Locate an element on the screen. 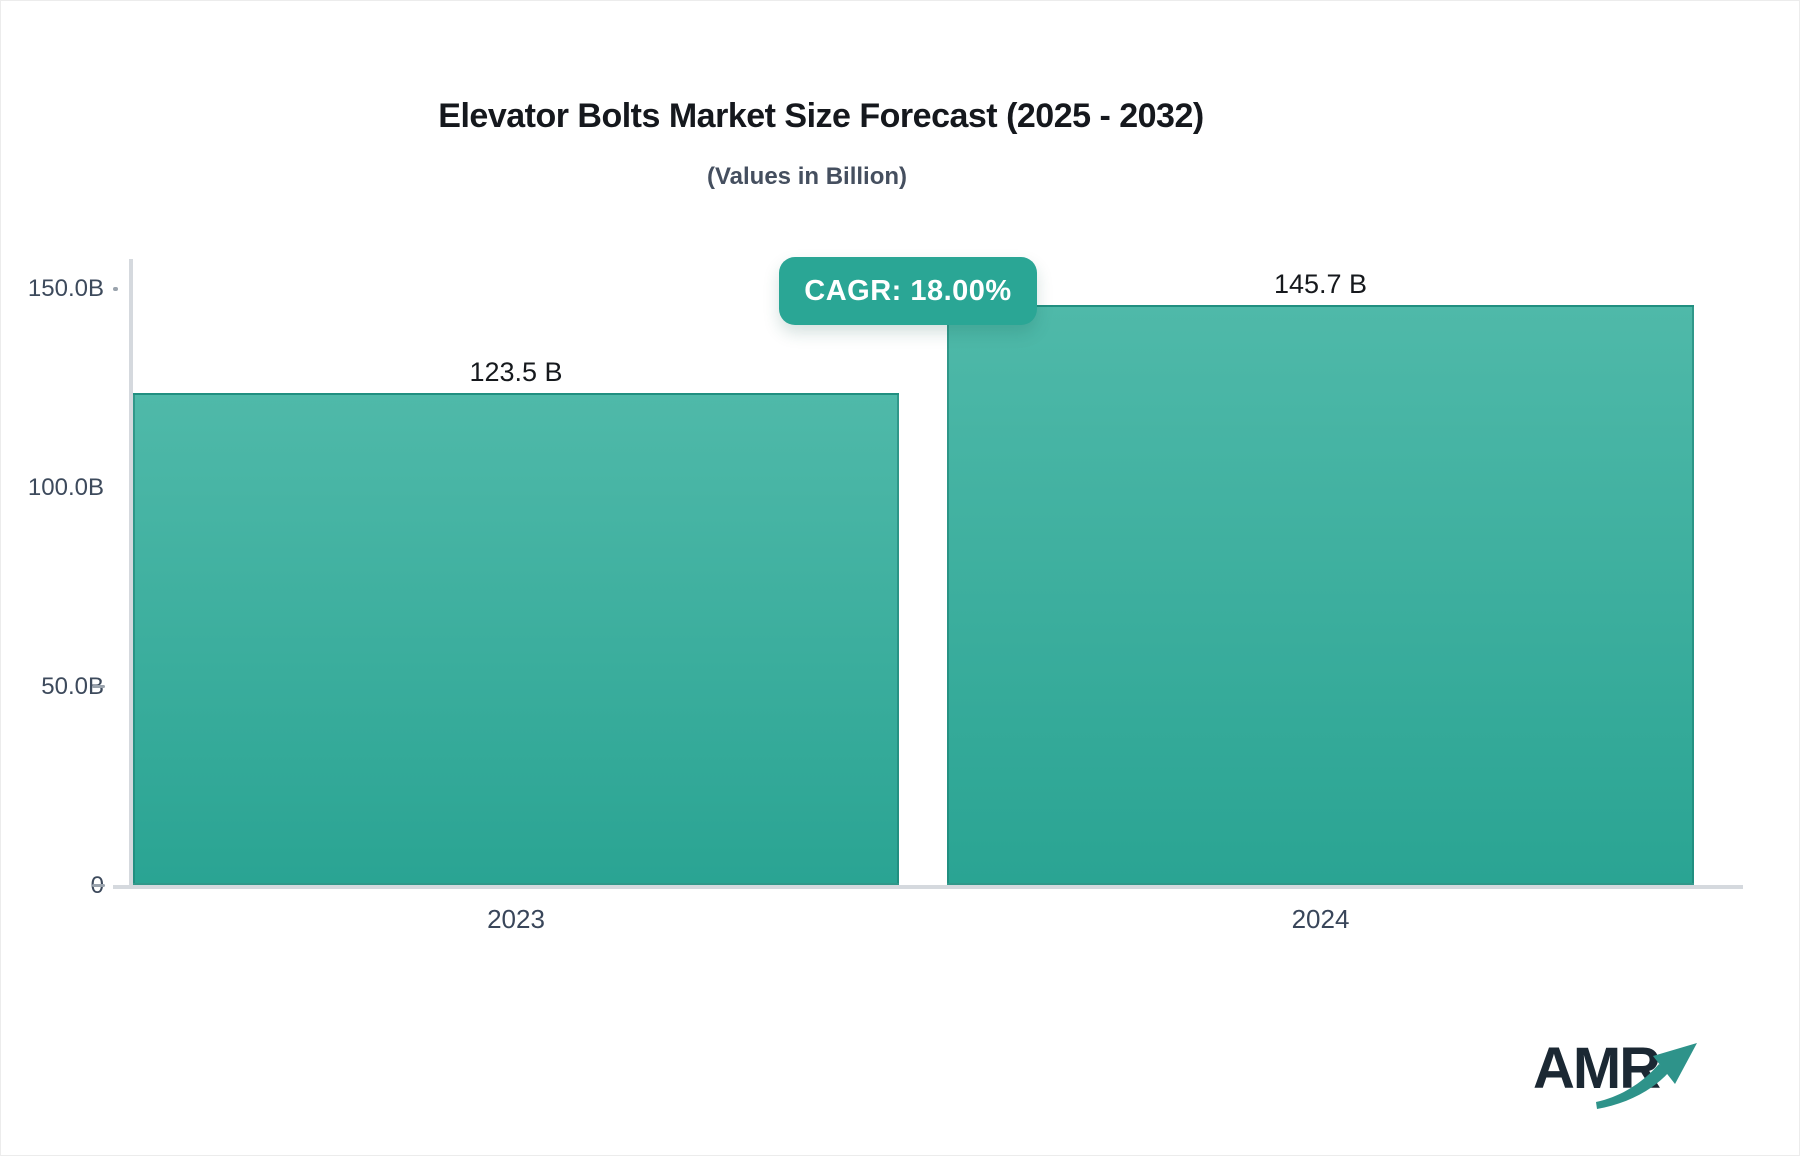  ytick-label-0: 0 is located at coordinates (55, 886).